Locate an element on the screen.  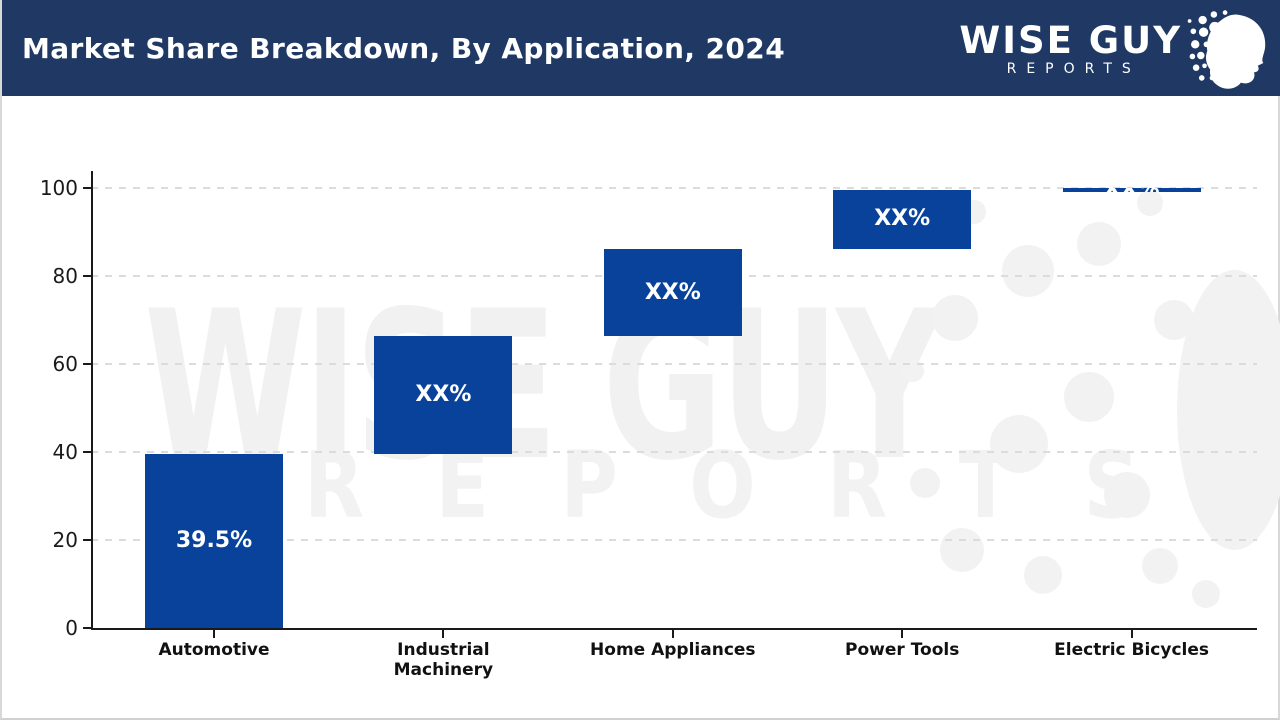
y-tick-label: 100 is located at coordinates (58, 188).